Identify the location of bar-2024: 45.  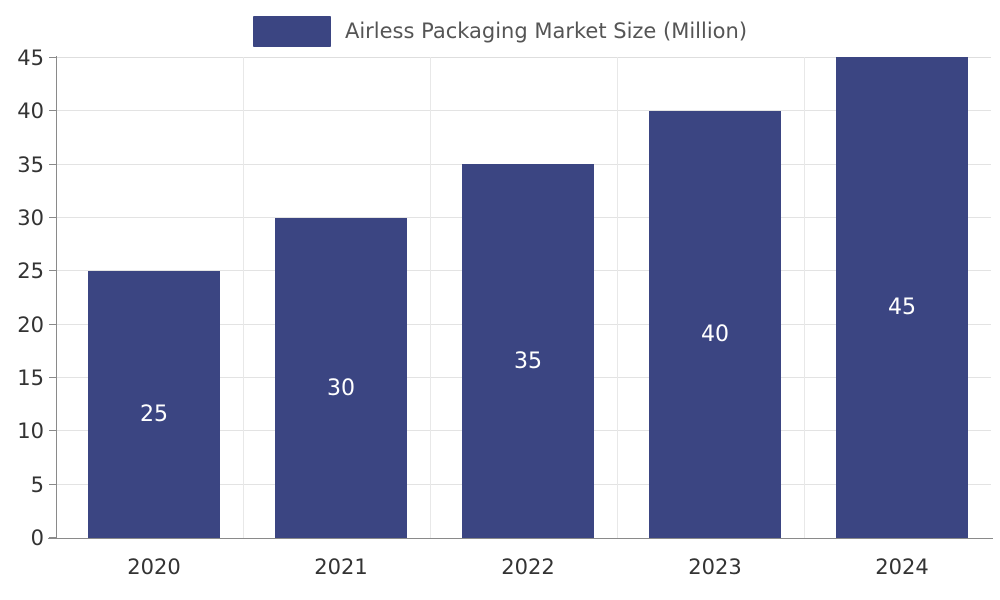
(902, 297).